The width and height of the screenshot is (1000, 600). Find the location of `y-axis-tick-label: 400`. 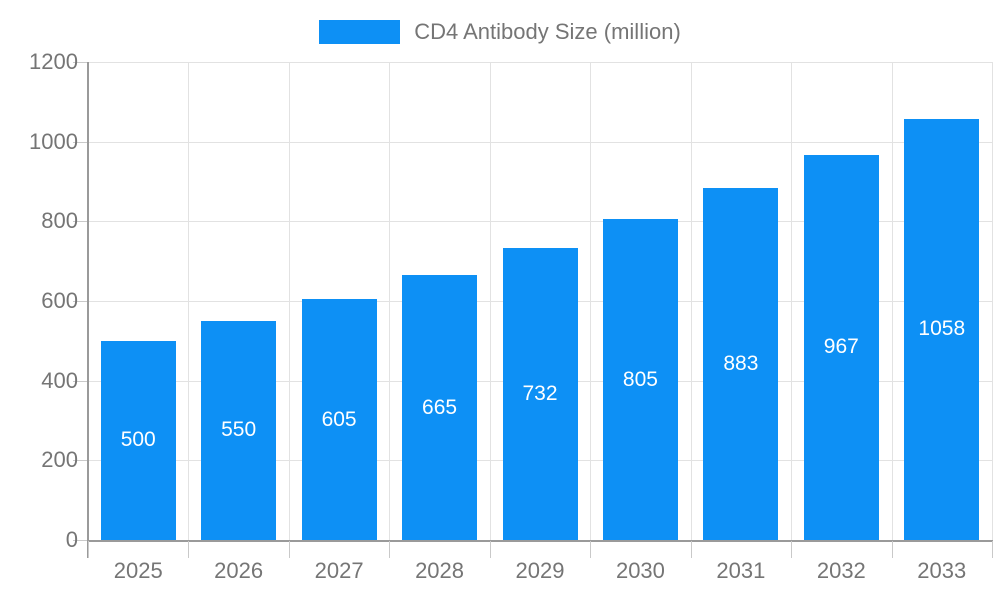

y-axis-tick-label: 400 is located at coordinates (59, 380).